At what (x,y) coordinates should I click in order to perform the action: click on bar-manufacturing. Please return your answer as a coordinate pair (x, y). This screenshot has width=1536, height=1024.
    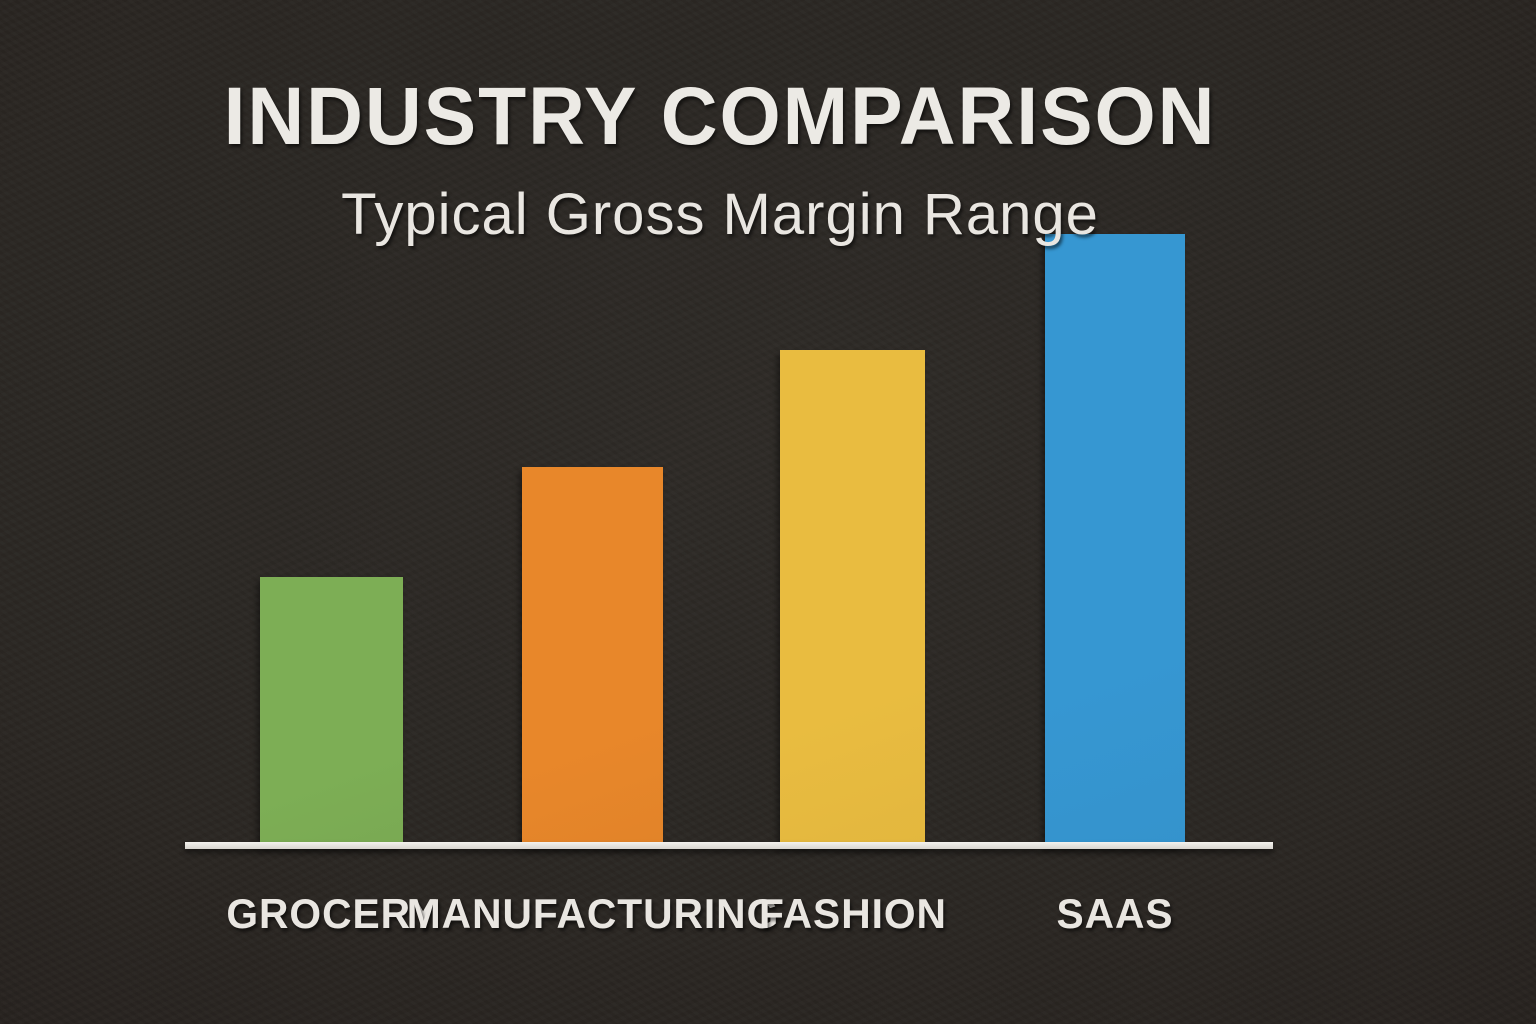
    Looking at the image, I should click on (592, 656).